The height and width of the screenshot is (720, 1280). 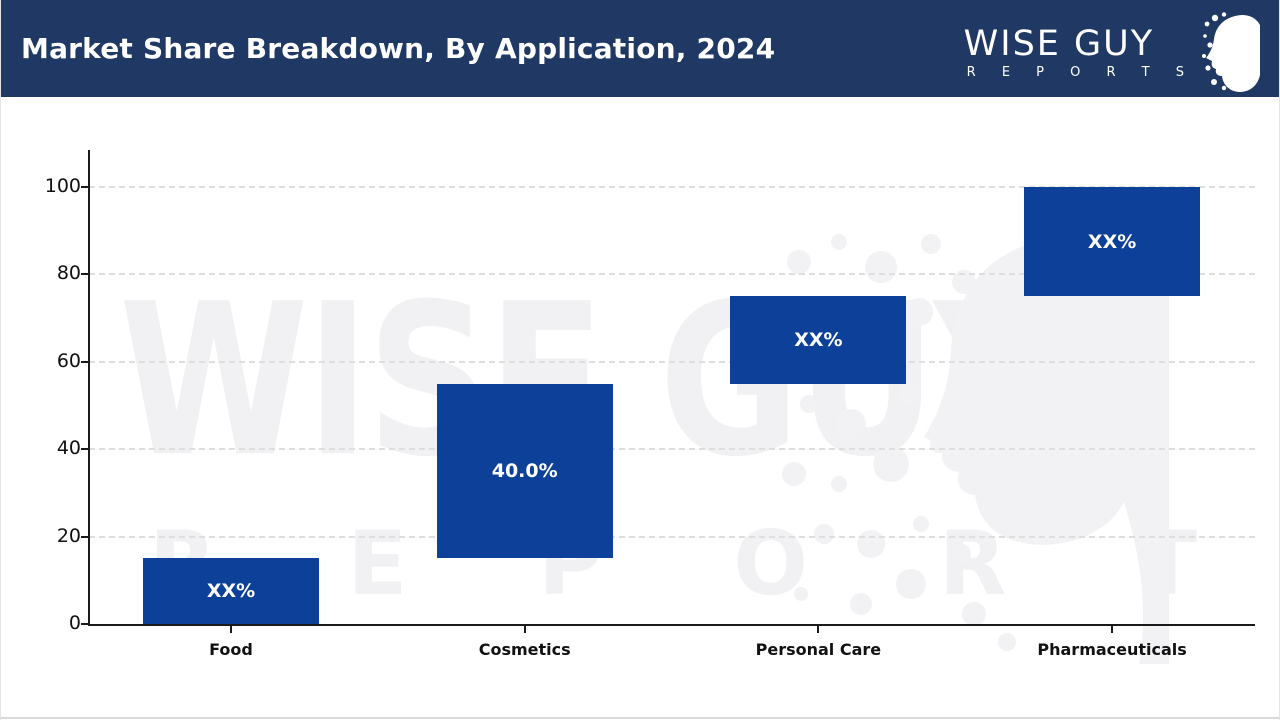 I want to click on brand-logo-text: WISE GUY R E P O R T S, so click(x=1079, y=52).